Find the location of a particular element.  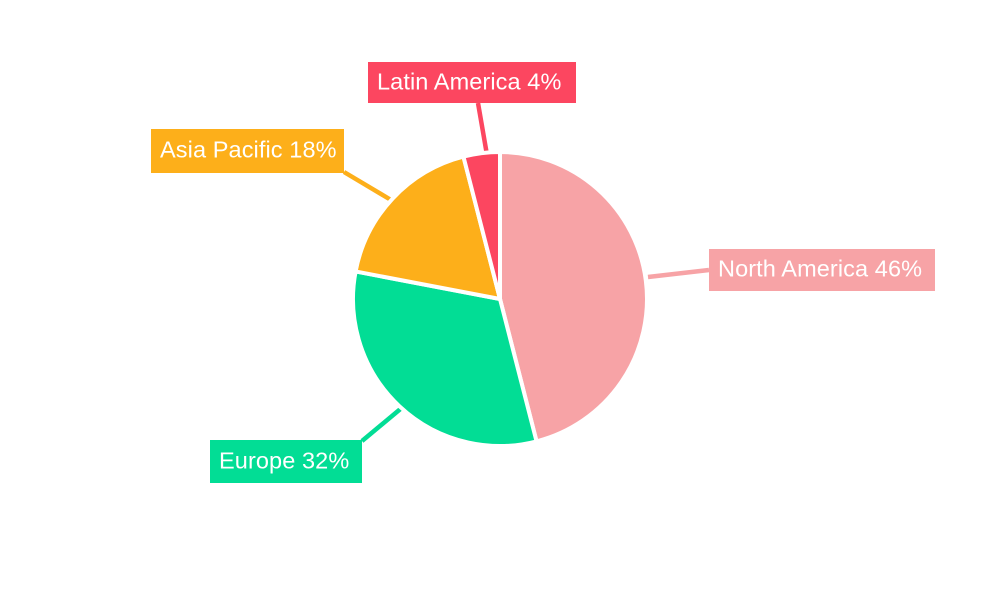

pie-label-latin-america: Latin America 4% is located at coordinates (472, 82).